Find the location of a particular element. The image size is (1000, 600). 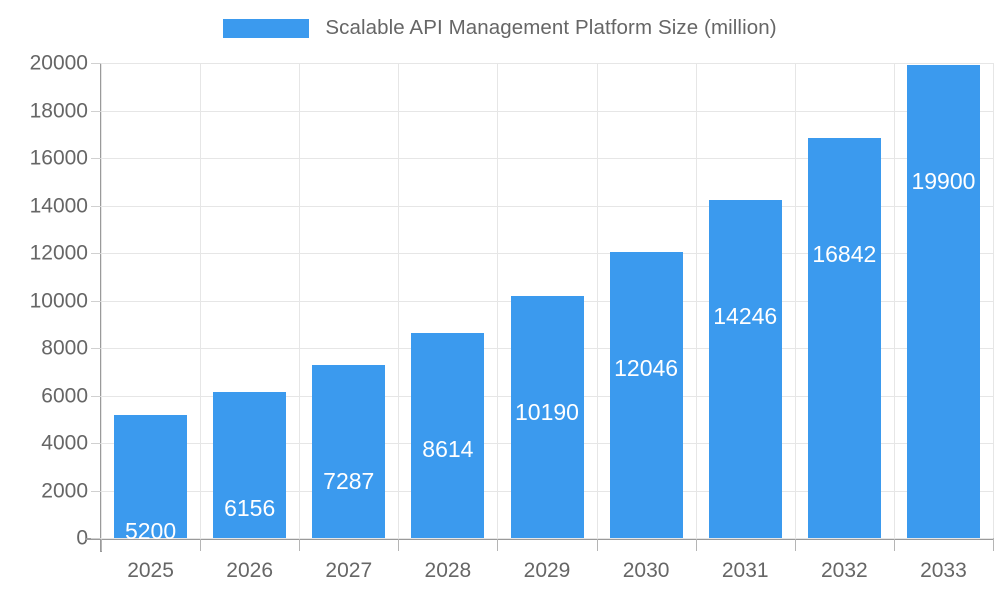

bar-value-label: 6156 is located at coordinates (250, 507).